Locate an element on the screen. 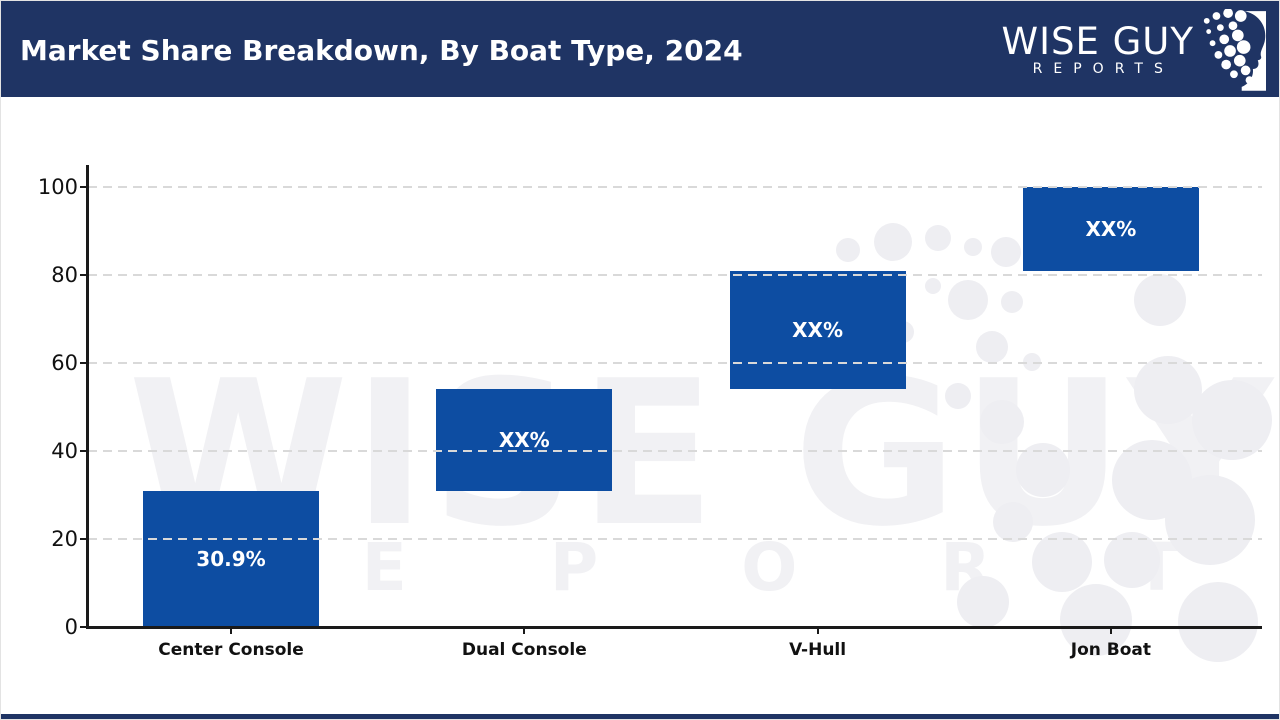 Image resolution: width=1280 pixels, height=720 pixels. bar-dual-console: XX% is located at coordinates (524, 440).